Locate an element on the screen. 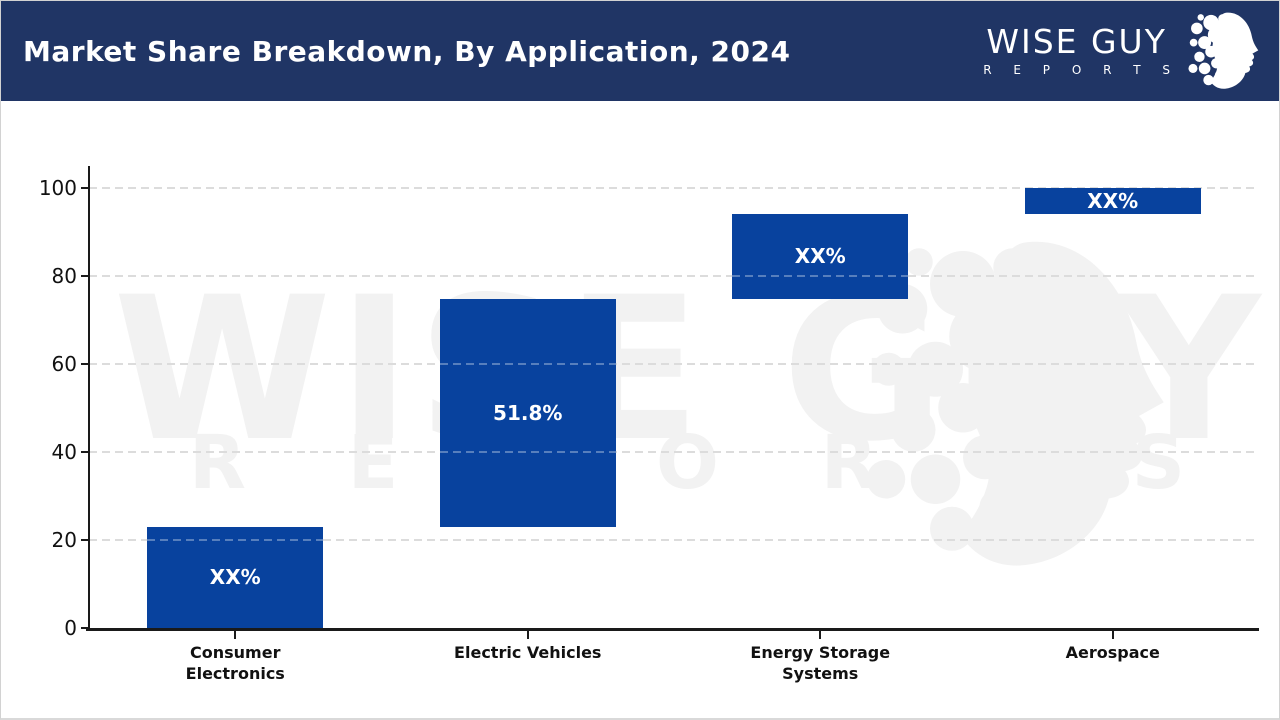  bar-value-label-energy-storage-systems: XX% is located at coordinates (820, 256).